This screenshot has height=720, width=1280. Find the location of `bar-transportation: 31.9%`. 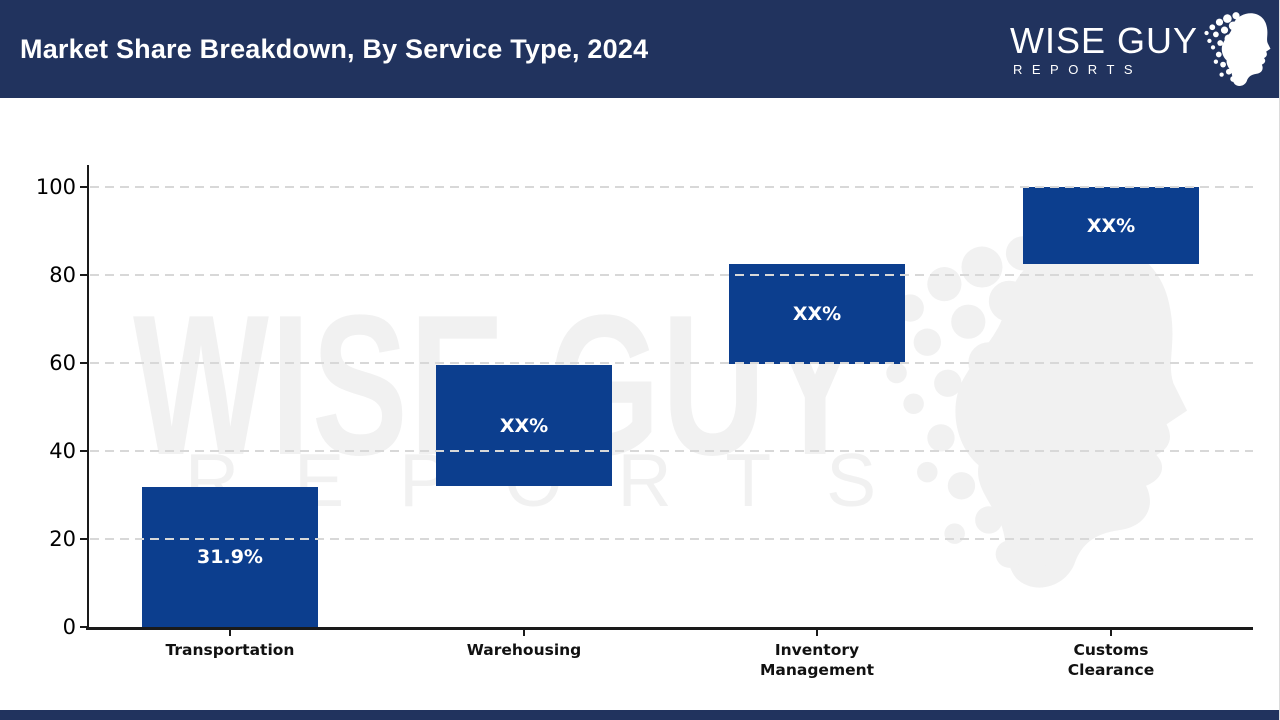

bar-transportation: 31.9% is located at coordinates (230, 556).